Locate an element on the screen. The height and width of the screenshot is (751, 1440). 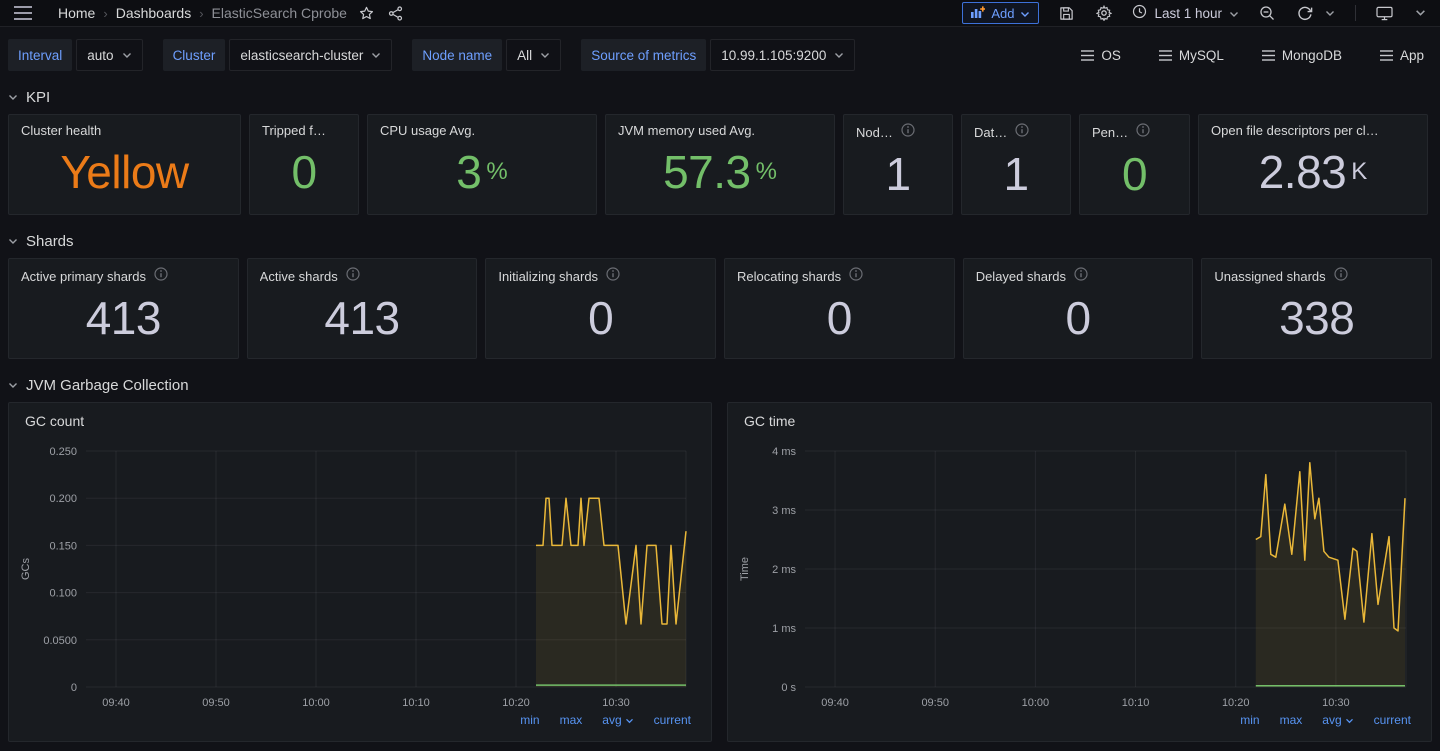
menu-toggle-button is located at coordinates (23, 13).